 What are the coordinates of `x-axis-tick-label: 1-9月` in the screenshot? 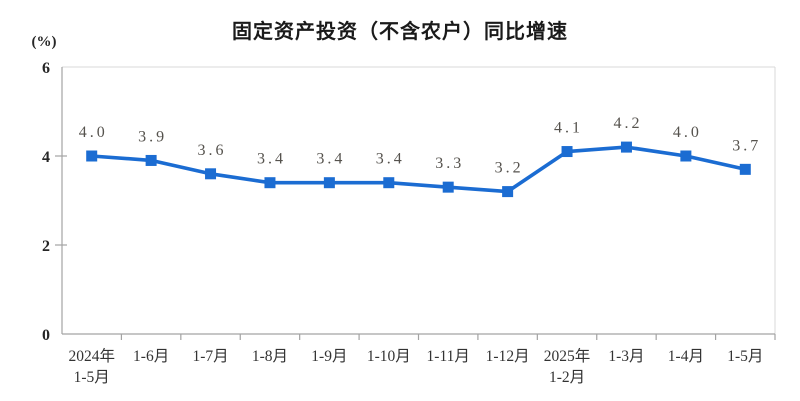 It's located at (329, 356).